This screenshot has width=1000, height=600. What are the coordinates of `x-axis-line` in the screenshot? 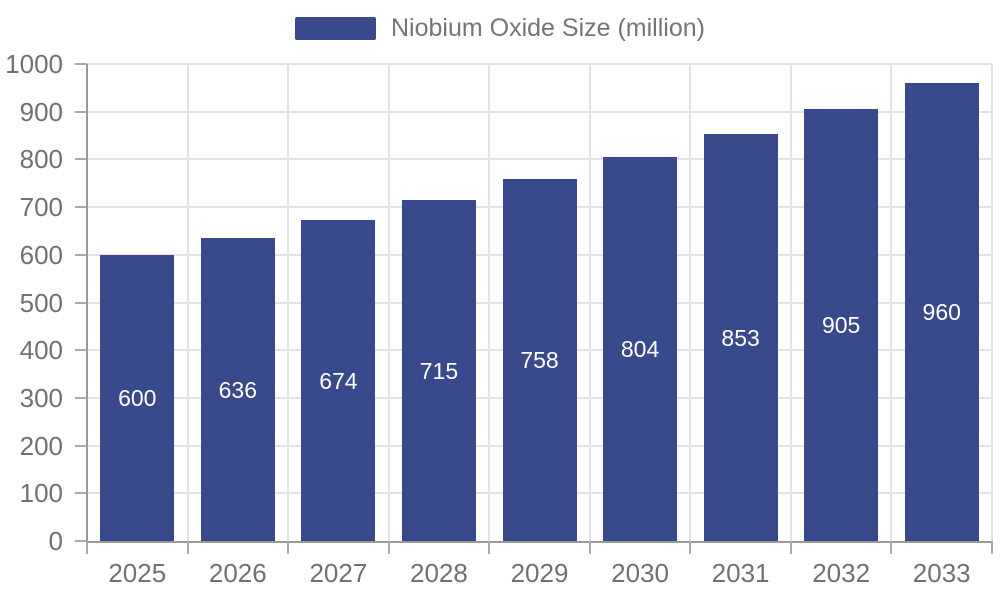 It's located at (539, 542).